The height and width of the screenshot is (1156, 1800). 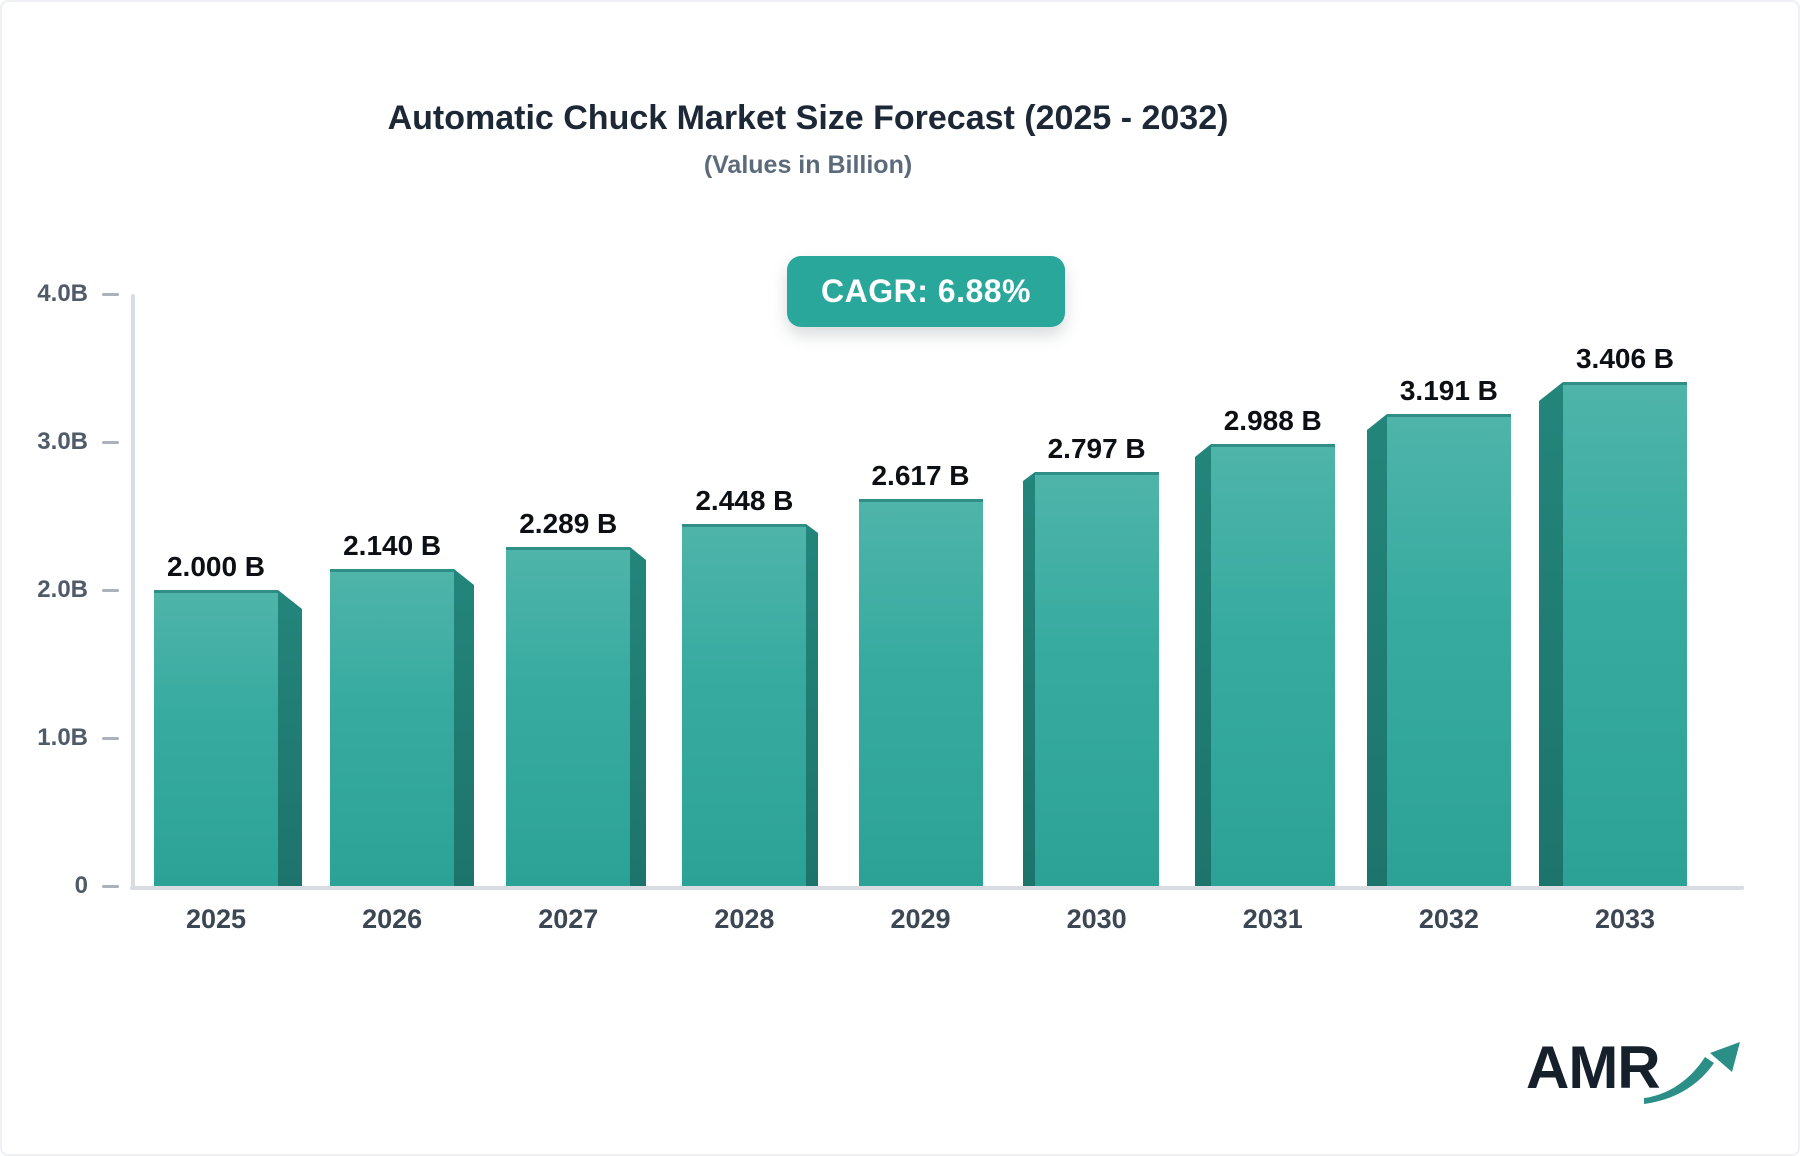 I want to click on bar-2025, so click(x=228, y=738).